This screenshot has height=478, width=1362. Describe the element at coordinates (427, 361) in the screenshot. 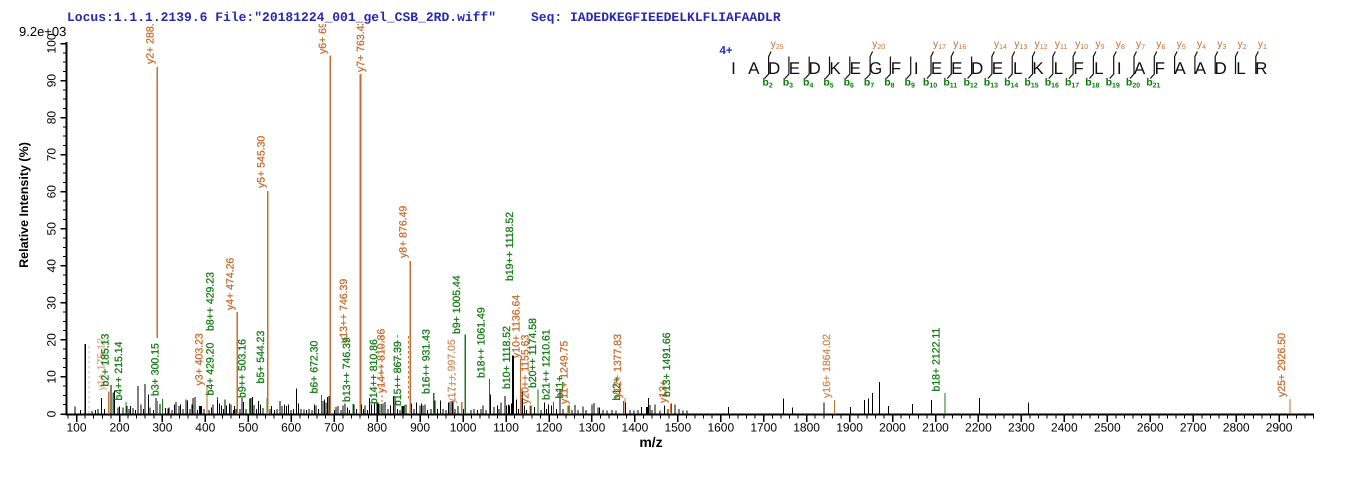

I see `svg-text: b16++ 931.43` at that location.